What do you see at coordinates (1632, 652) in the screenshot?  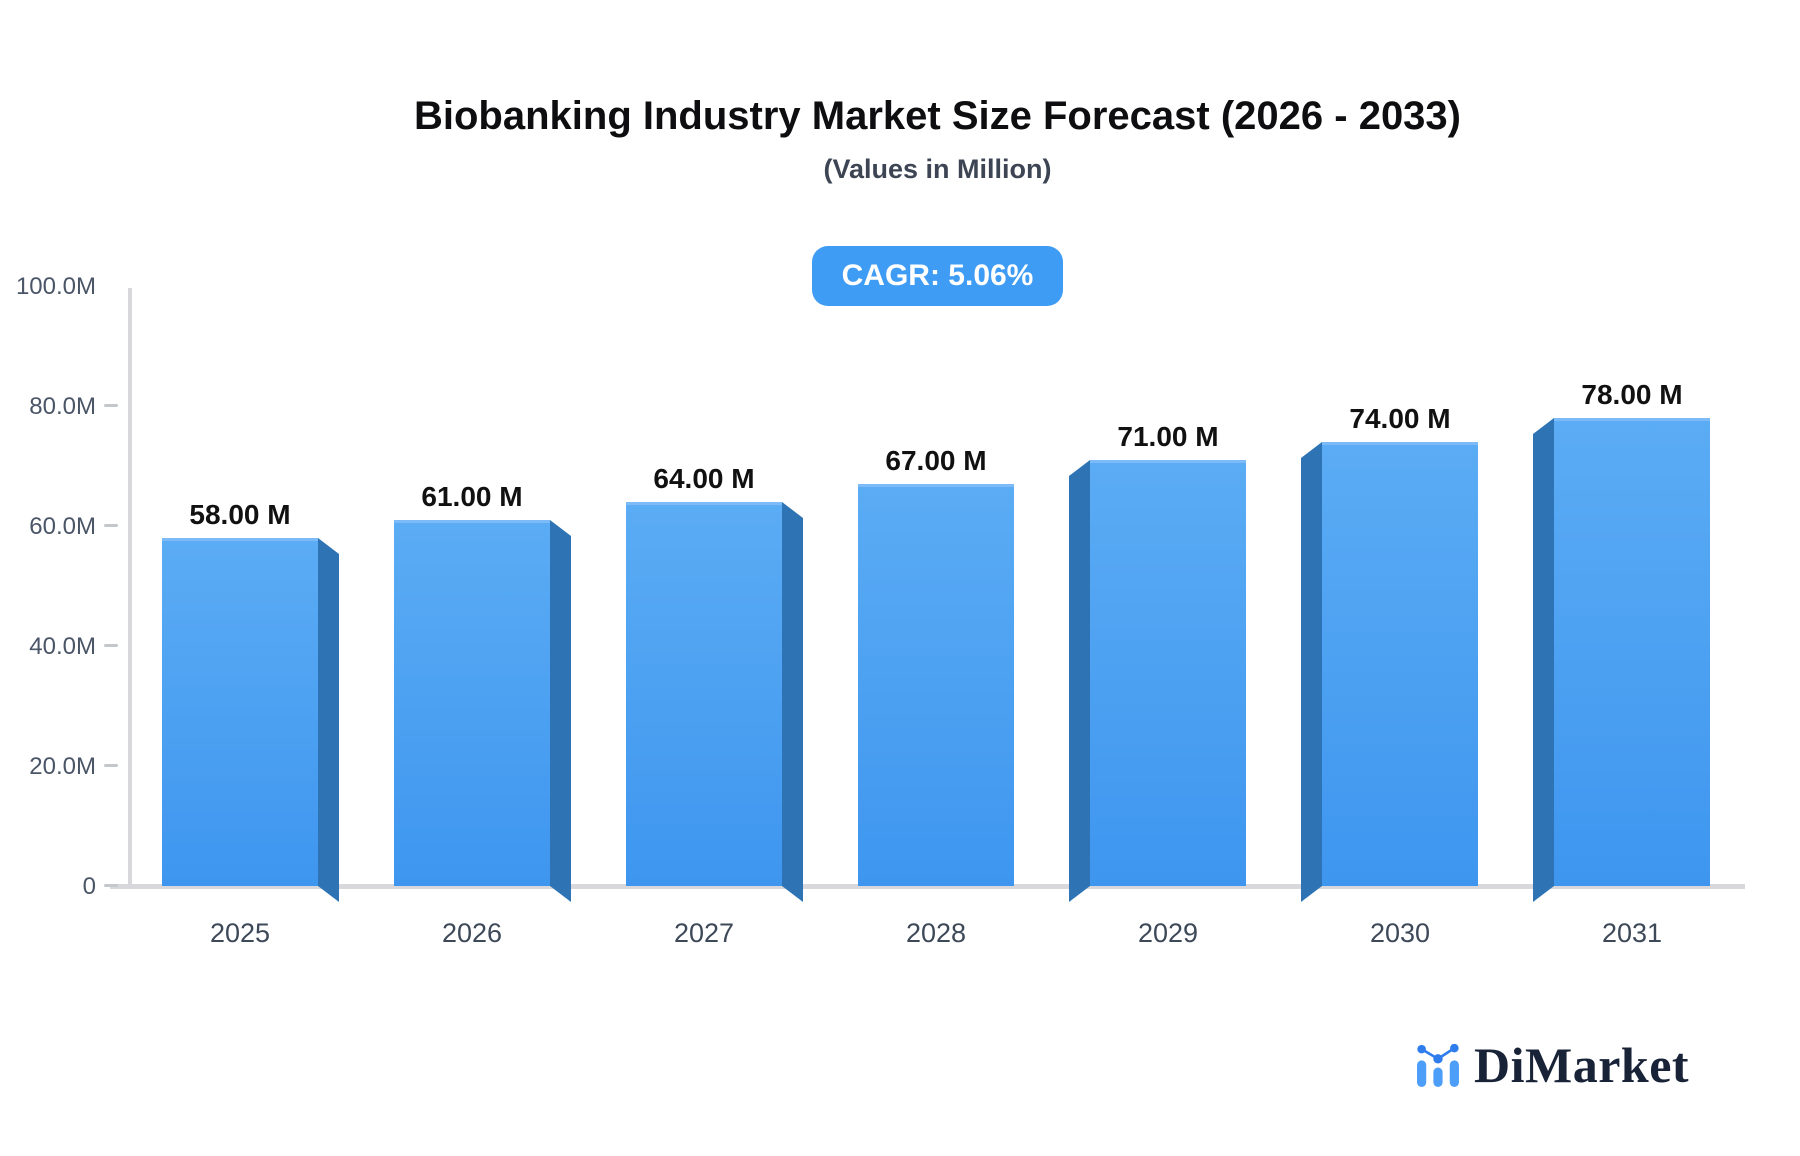 I see `bar-2031` at bounding box center [1632, 652].